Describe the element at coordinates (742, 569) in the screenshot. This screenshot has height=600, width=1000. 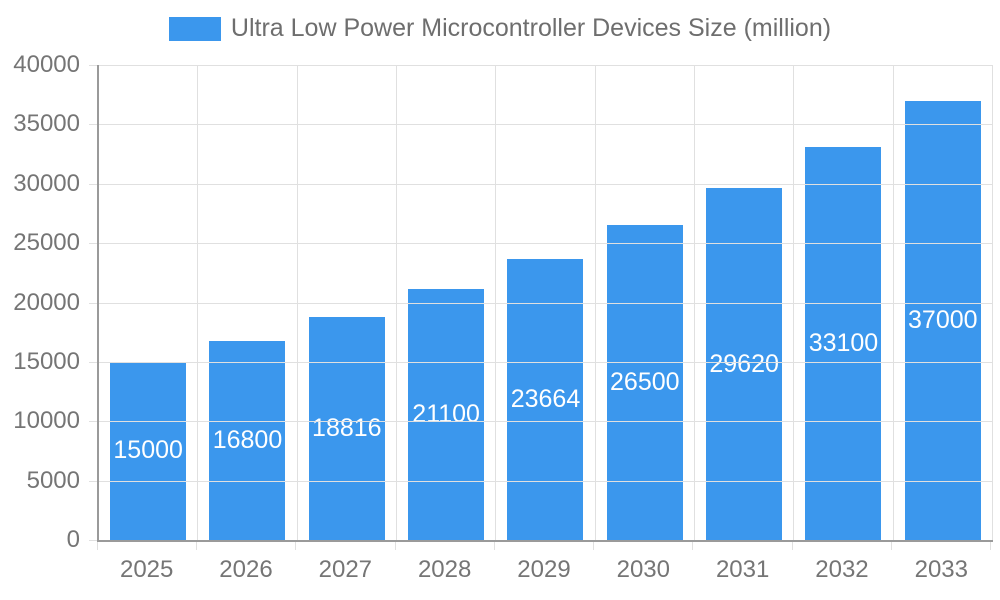
I see `x-tick-label-2031: 2031` at that location.